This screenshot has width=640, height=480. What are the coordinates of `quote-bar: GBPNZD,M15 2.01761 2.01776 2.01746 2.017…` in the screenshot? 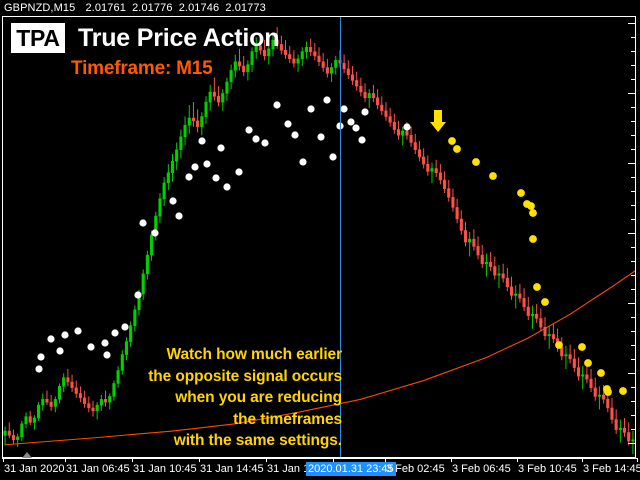 It's located at (320, 8).